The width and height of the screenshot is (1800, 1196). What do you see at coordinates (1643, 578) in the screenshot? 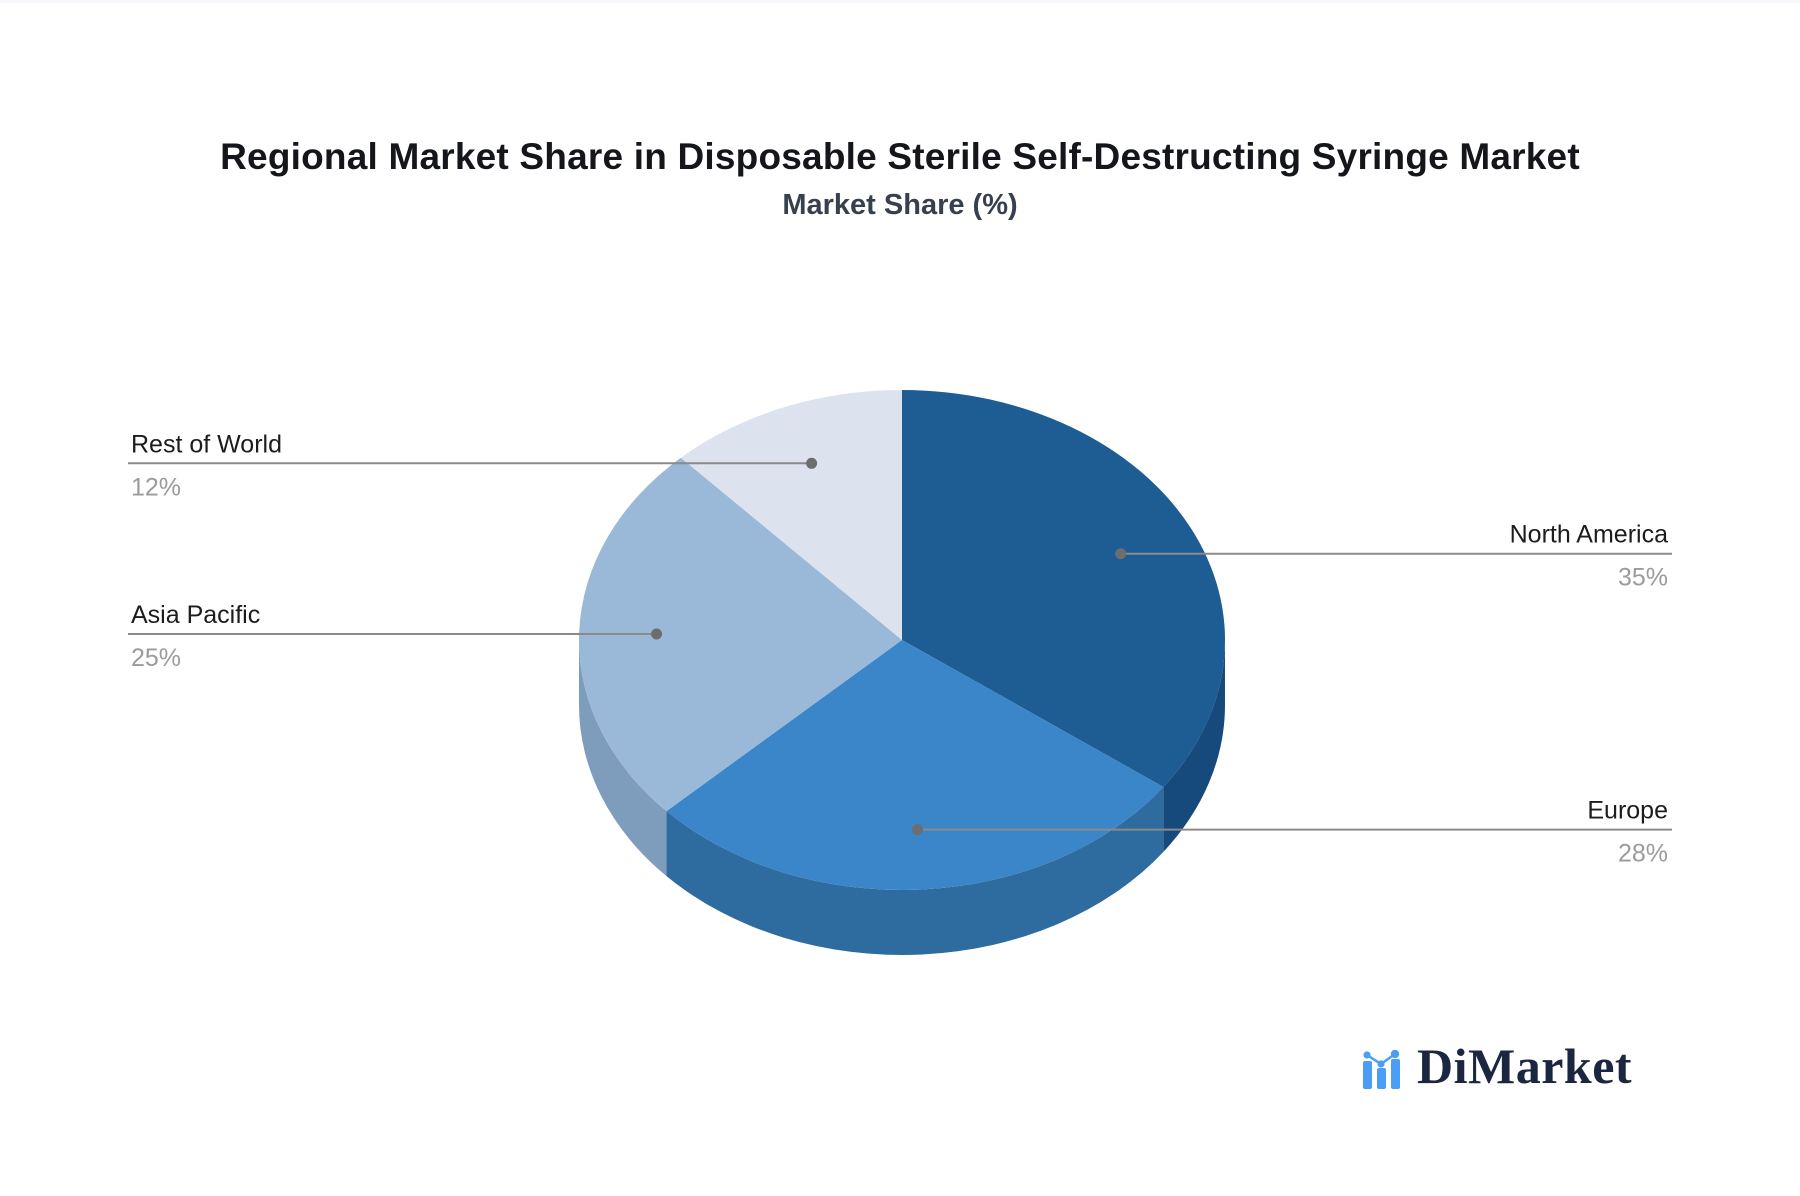
I see `slice-value-north-america: 35%` at bounding box center [1643, 578].